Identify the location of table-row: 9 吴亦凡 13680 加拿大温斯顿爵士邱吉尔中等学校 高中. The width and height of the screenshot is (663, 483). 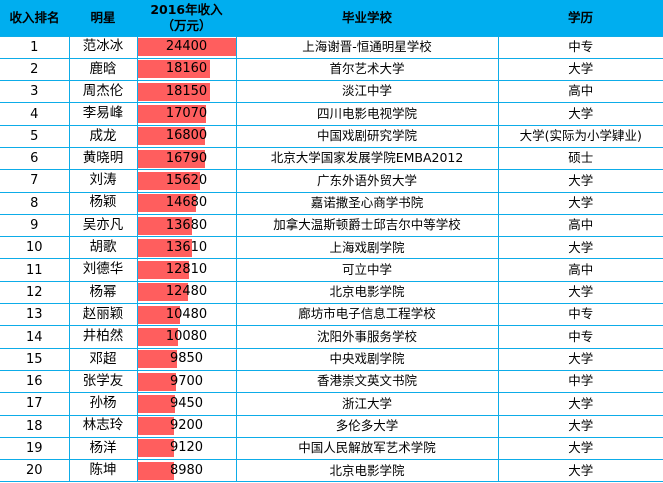
(331, 225).